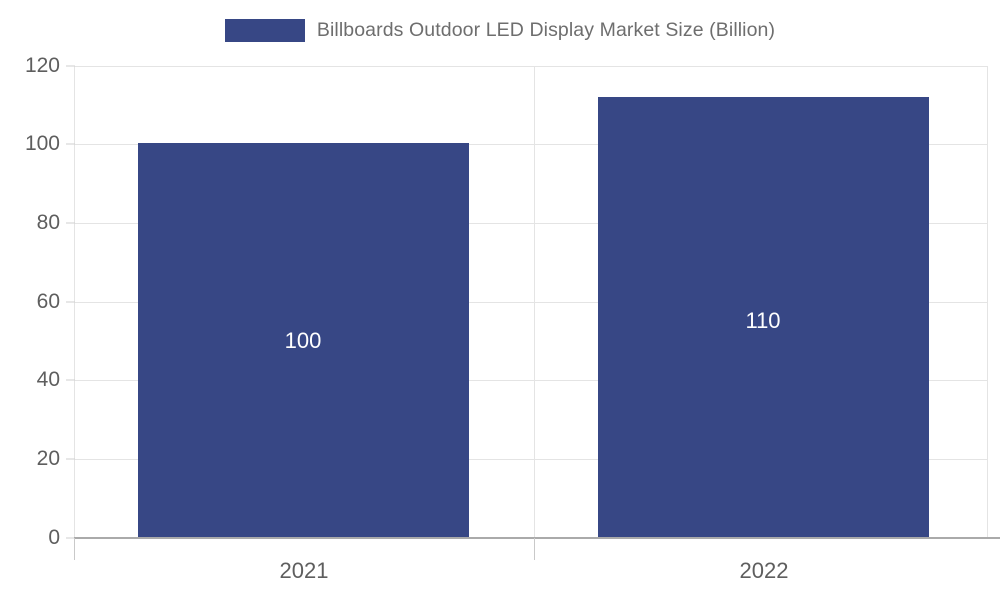 The width and height of the screenshot is (1000, 600). I want to click on plot-right-edge, so click(987, 302).